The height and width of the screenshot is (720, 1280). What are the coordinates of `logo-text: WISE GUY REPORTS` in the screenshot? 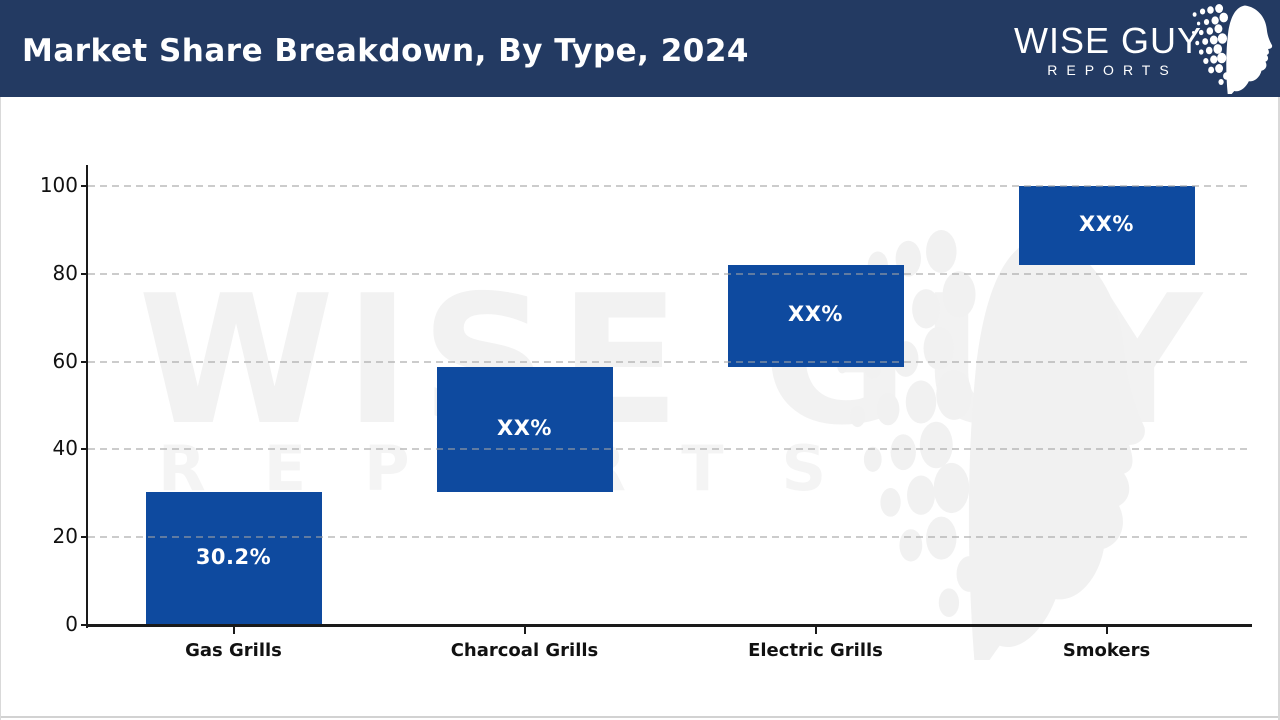 It's located at (1108, 50).